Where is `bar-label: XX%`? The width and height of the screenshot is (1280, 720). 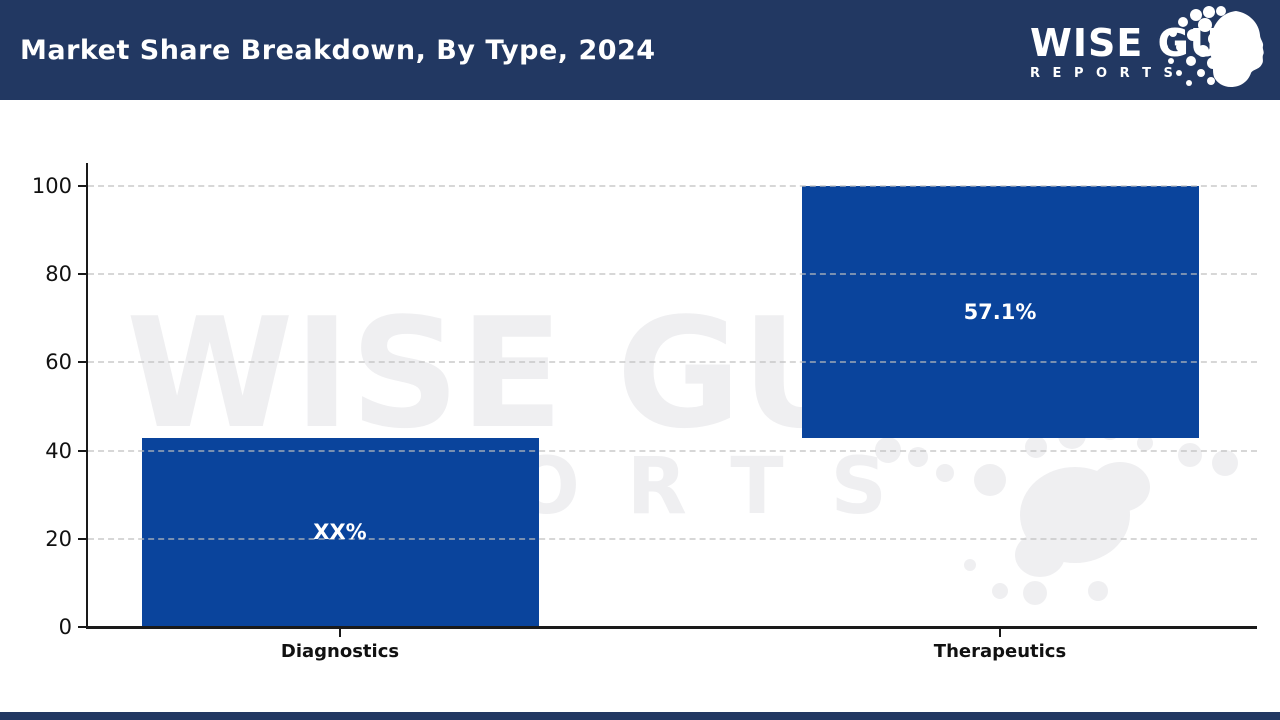
bar-label: XX% is located at coordinates (340, 532).